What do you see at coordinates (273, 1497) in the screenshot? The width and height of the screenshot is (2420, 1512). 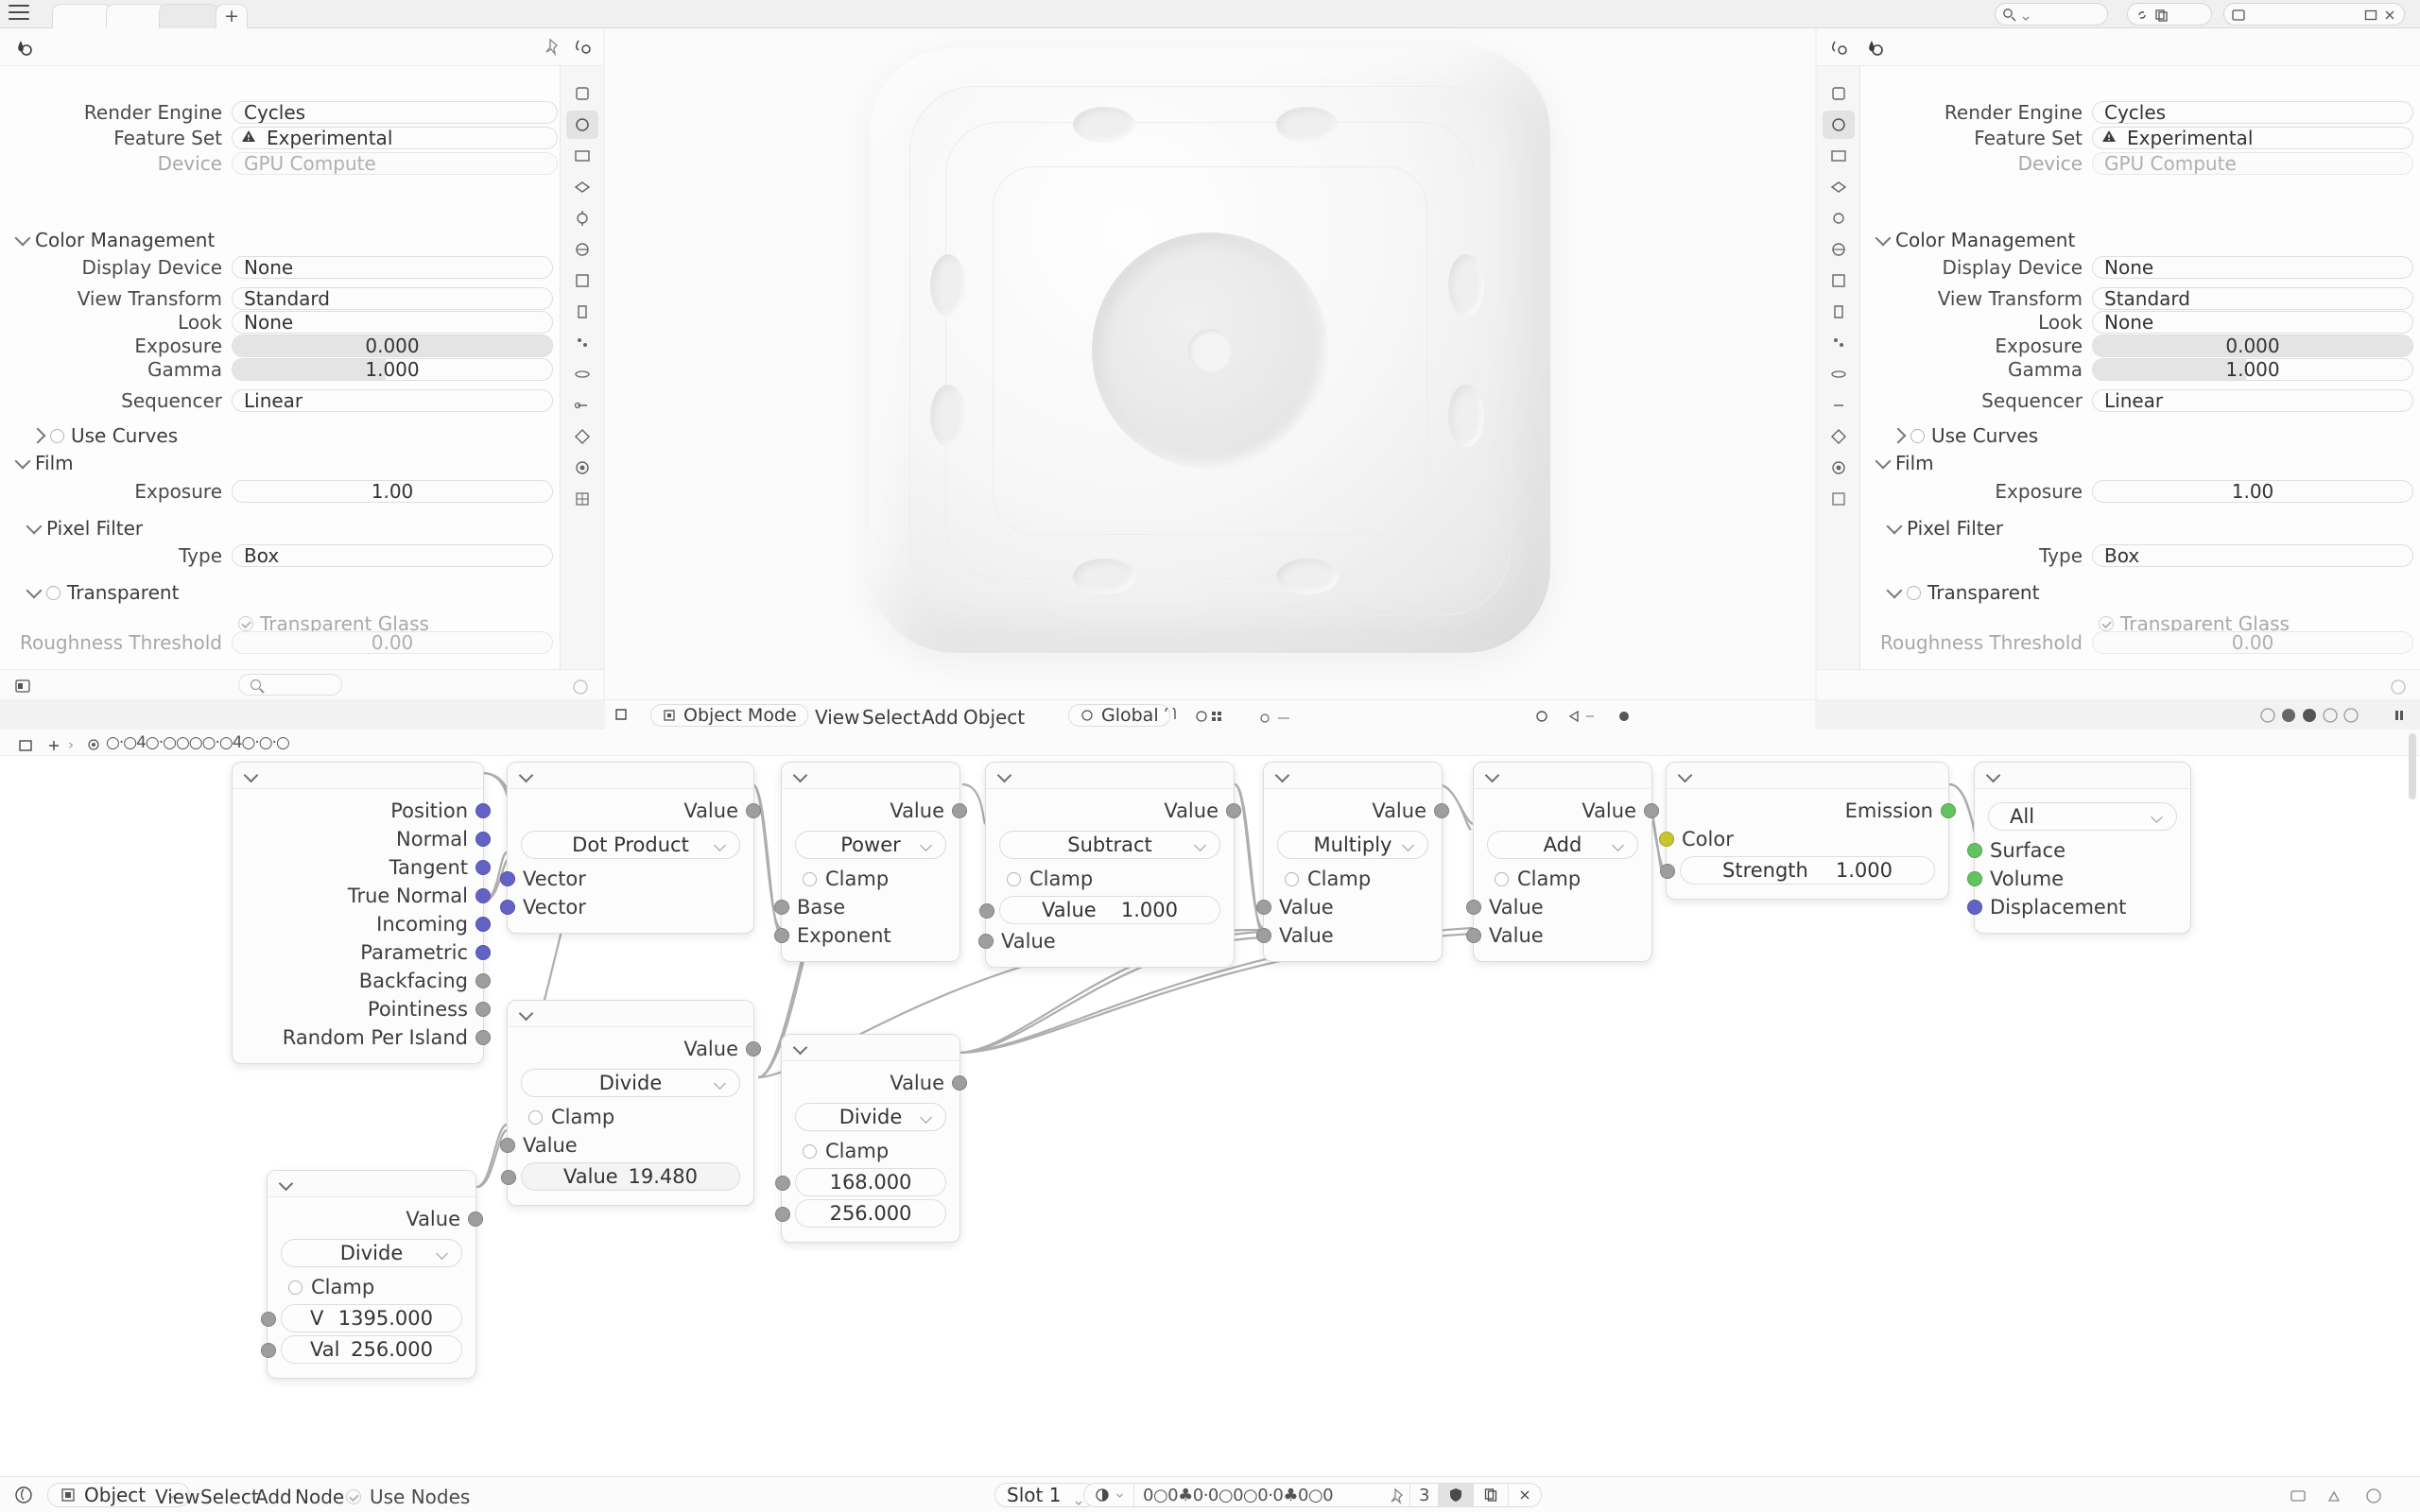 I see `node-menu-add: Add` at bounding box center [273, 1497].